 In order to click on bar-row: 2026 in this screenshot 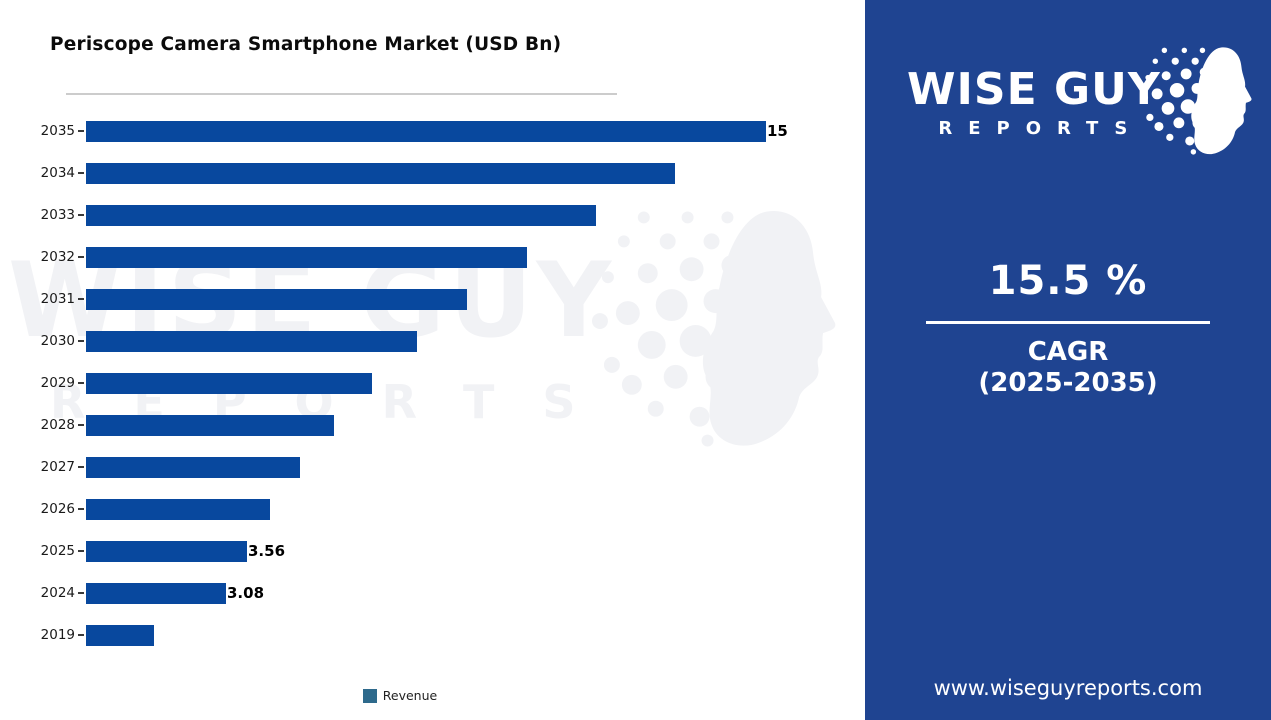, I will do `click(432, 509)`.